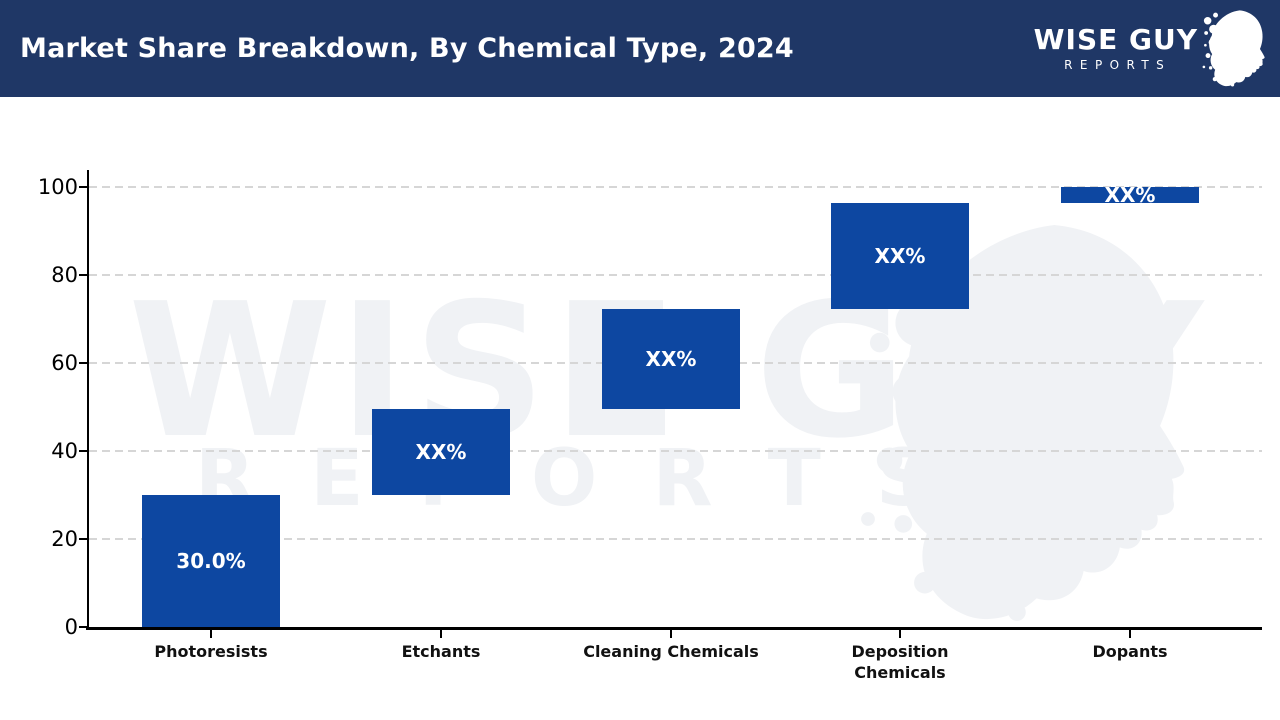 The height and width of the screenshot is (720, 1280). Describe the element at coordinates (64, 451) in the screenshot. I see `y-tick-label: 40` at that location.